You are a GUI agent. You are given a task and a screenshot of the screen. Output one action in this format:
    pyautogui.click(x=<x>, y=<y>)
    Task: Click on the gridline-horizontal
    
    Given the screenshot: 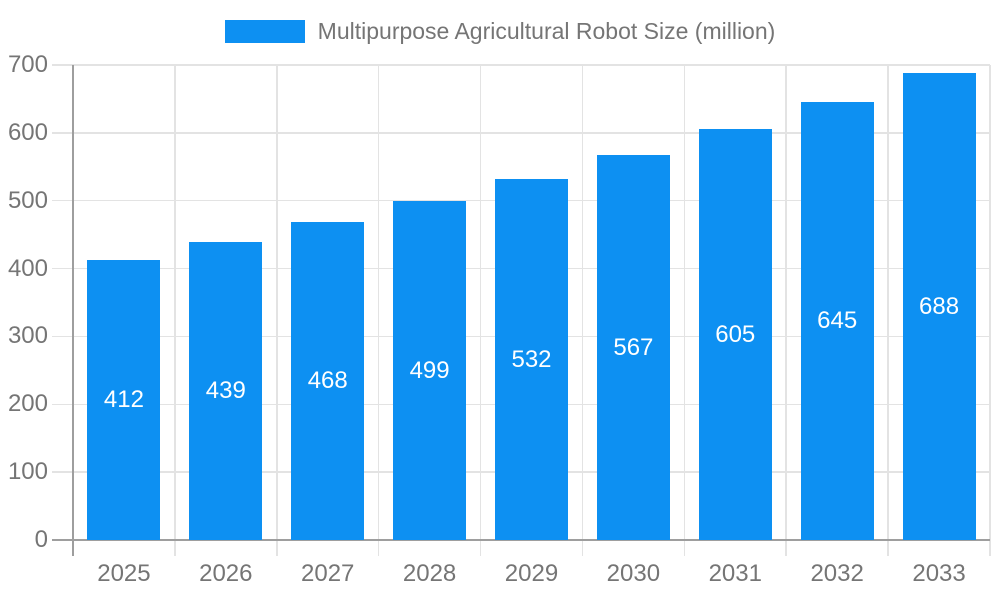 What is the action you would take?
    pyautogui.click(x=521, y=65)
    